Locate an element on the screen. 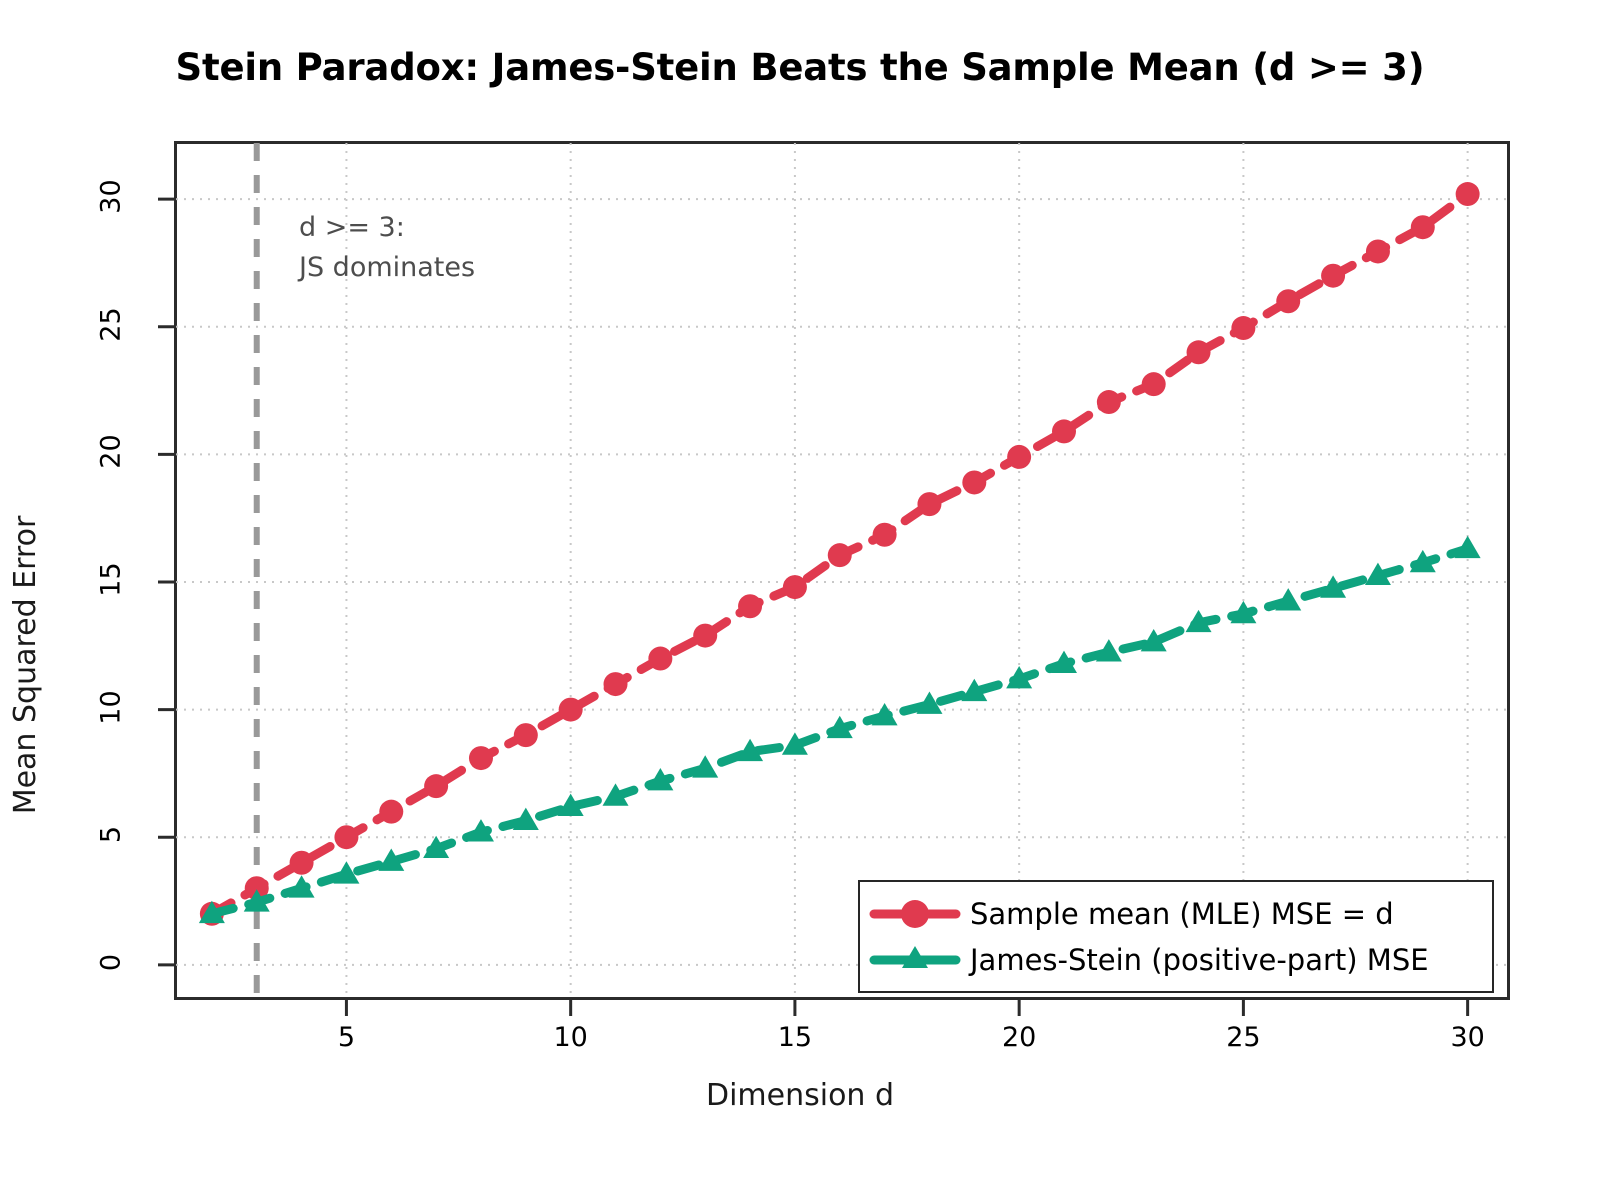 The width and height of the screenshot is (1600, 1200). annotation-line-2: JS dominates is located at coordinates (387, 267).